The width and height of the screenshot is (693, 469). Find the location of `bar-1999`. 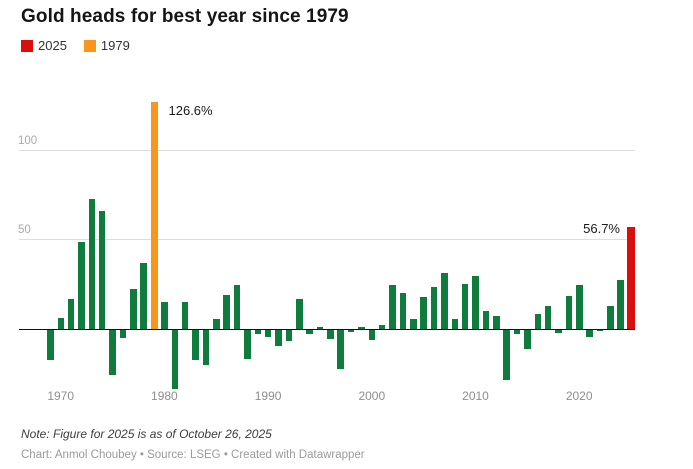

bar-1999 is located at coordinates (361, 328).